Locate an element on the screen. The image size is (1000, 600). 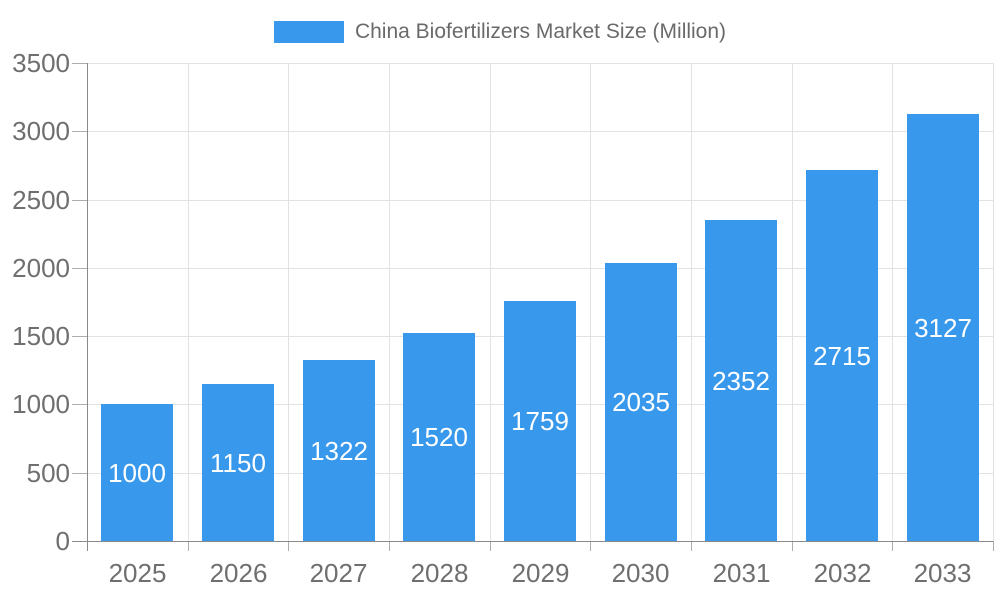
y-axis-line is located at coordinates (87, 307).